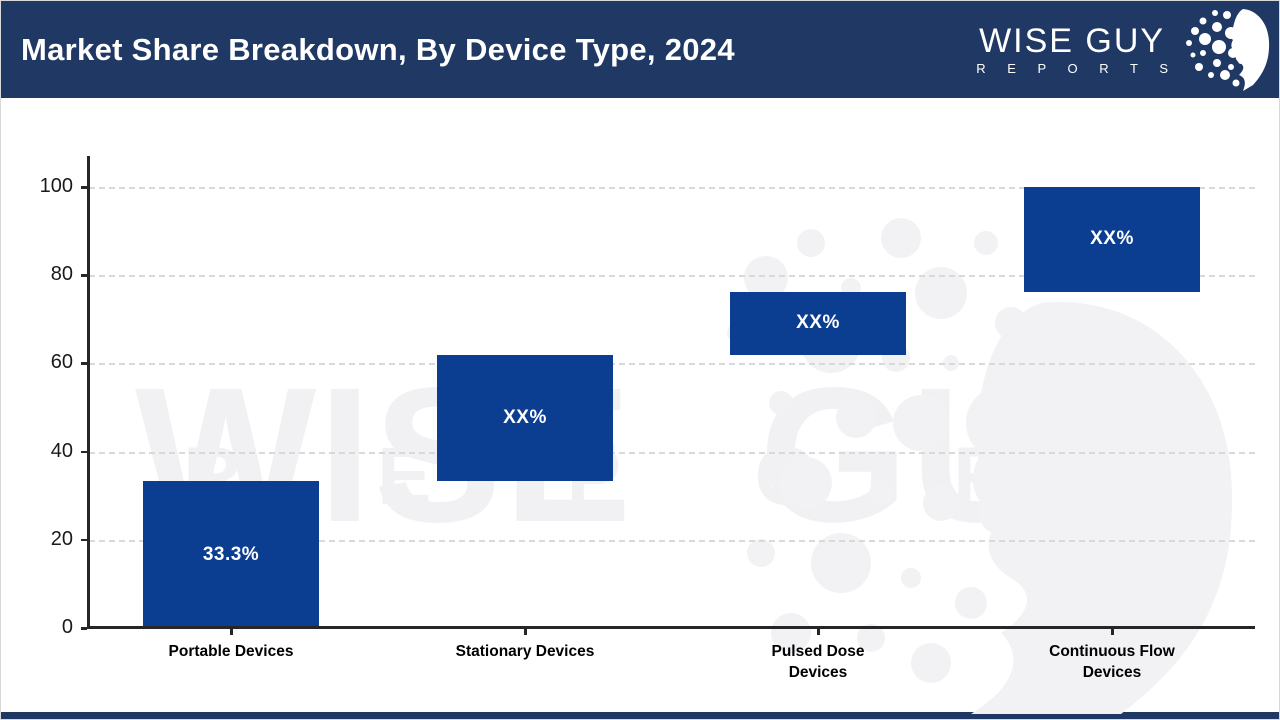 This screenshot has height=720, width=1280. I want to click on y-tick-label-20: 20, so click(61, 538).